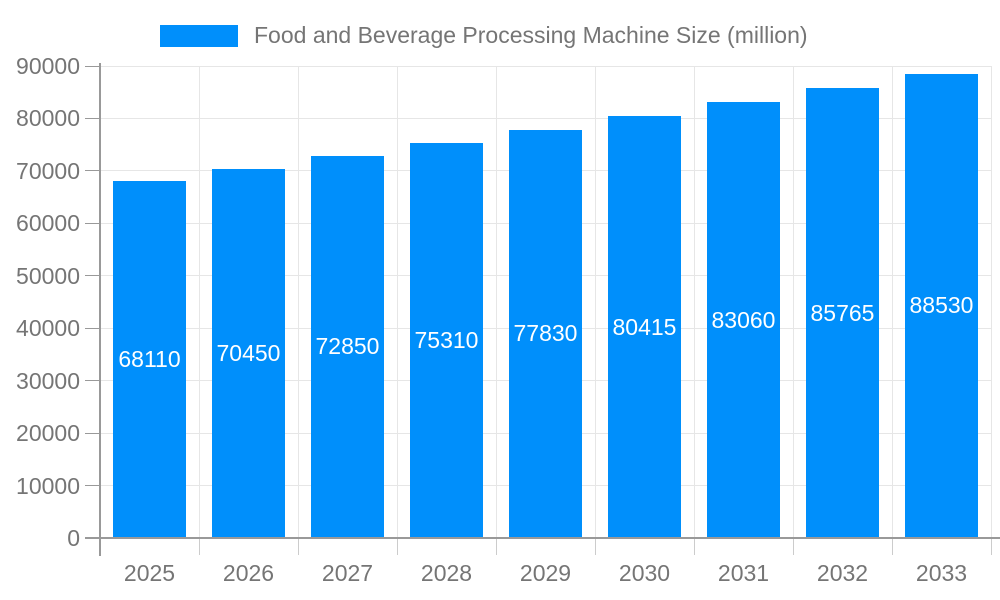 This screenshot has width=1000, height=600. I want to click on bar-value-label: 68110, so click(149, 358).